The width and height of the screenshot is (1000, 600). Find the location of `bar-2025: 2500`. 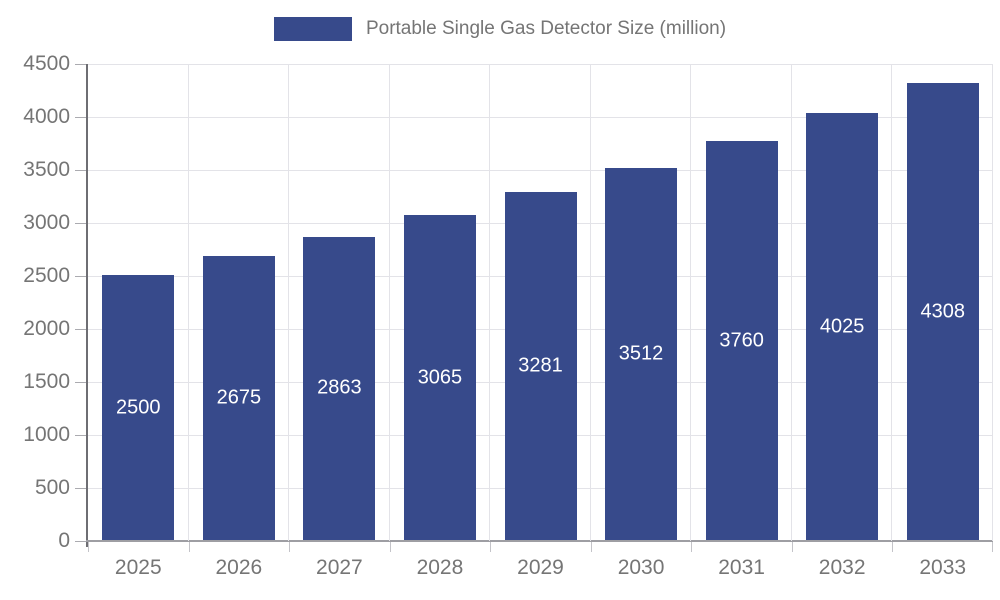

bar-2025: 2500 is located at coordinates (138, 407).